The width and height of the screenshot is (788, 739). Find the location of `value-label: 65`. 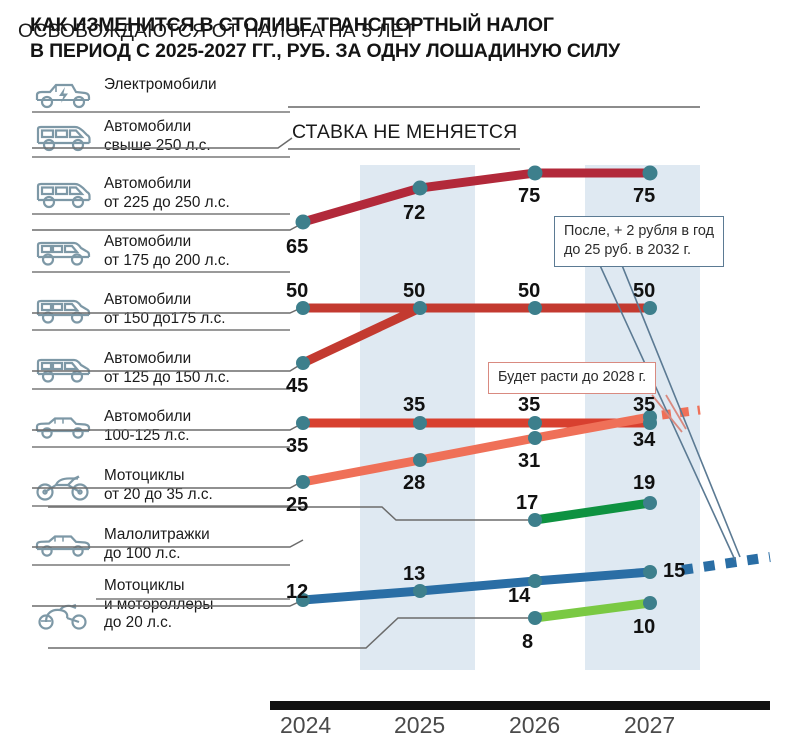

value-label: 65 is located at coordinates (297, 247).